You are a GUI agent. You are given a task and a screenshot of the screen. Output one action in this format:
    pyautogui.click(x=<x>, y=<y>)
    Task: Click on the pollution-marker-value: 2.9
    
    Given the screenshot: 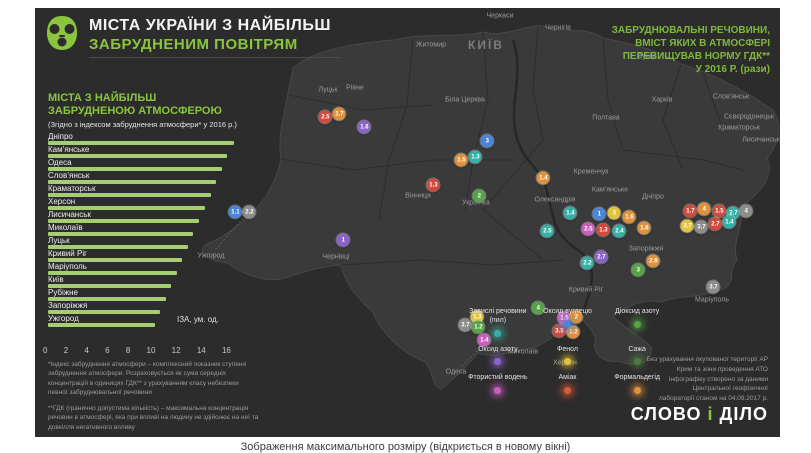 What is the action you would take?
    pyautogui.click(x=653, y=261)
    